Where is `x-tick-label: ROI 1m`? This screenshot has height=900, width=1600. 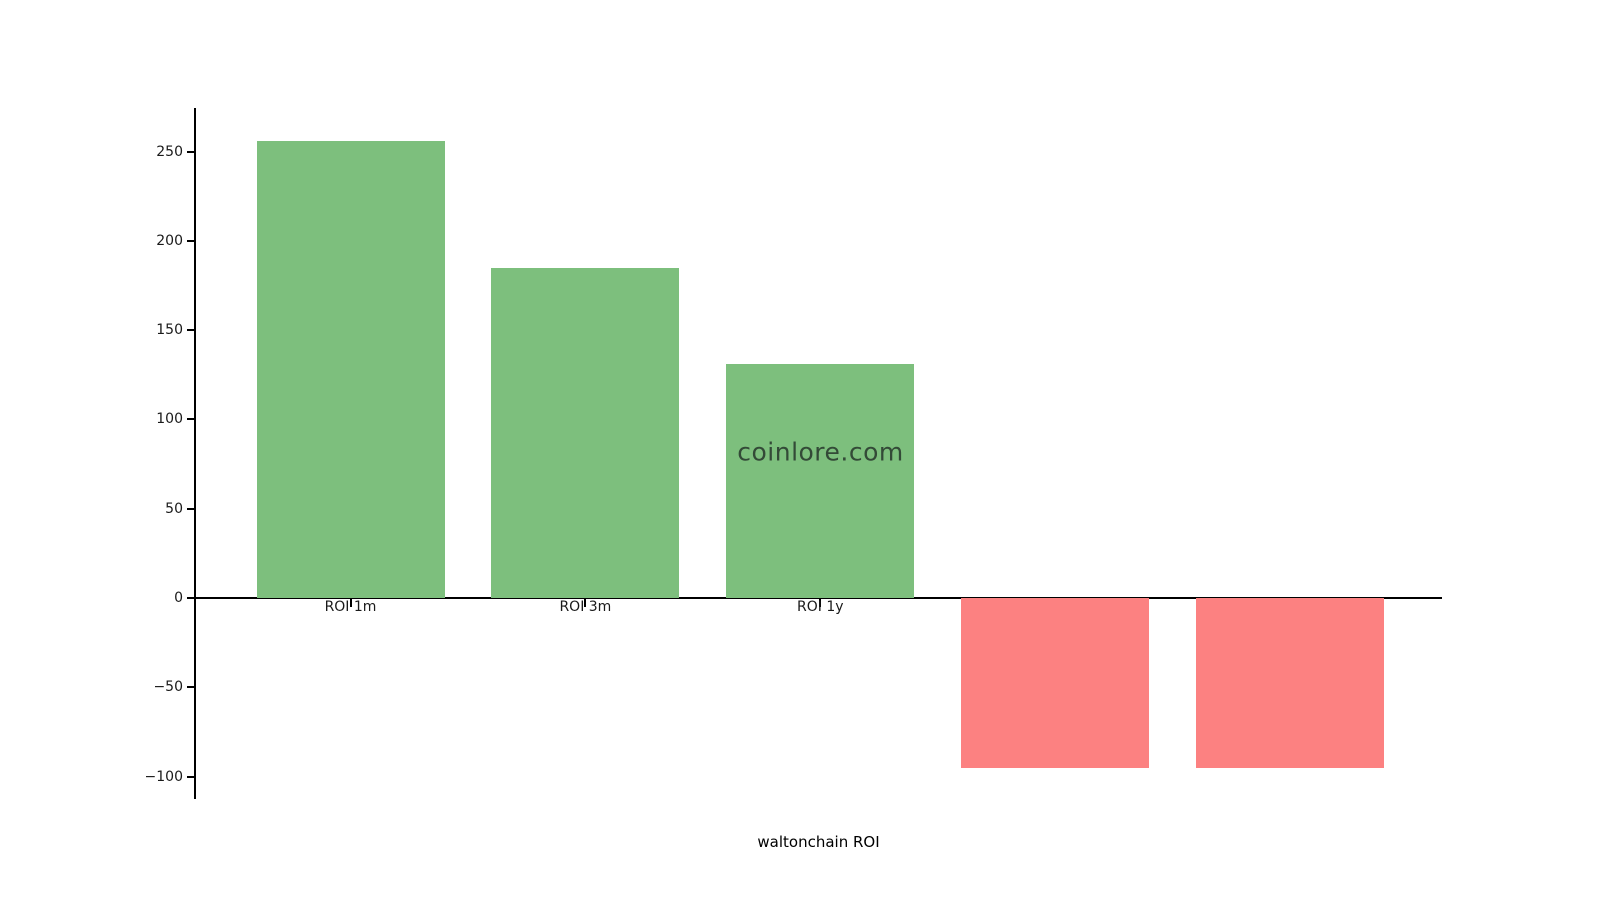 x-tick-label: ROI 1m is located at coordinates (350, 607).